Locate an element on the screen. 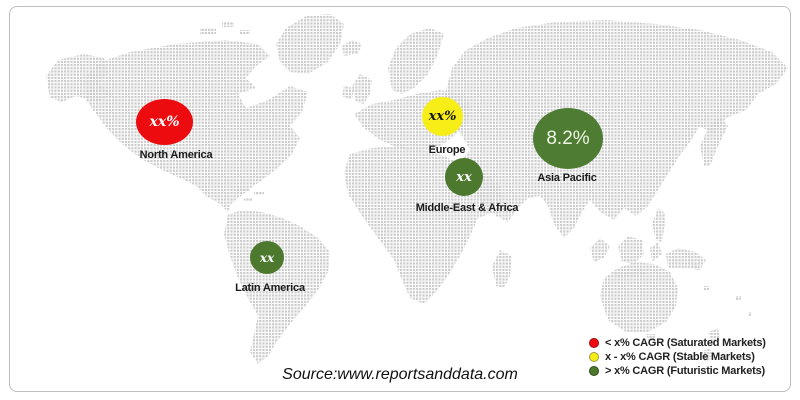  bubble-north-america-value: xx% is located at coordinates (164, 122).